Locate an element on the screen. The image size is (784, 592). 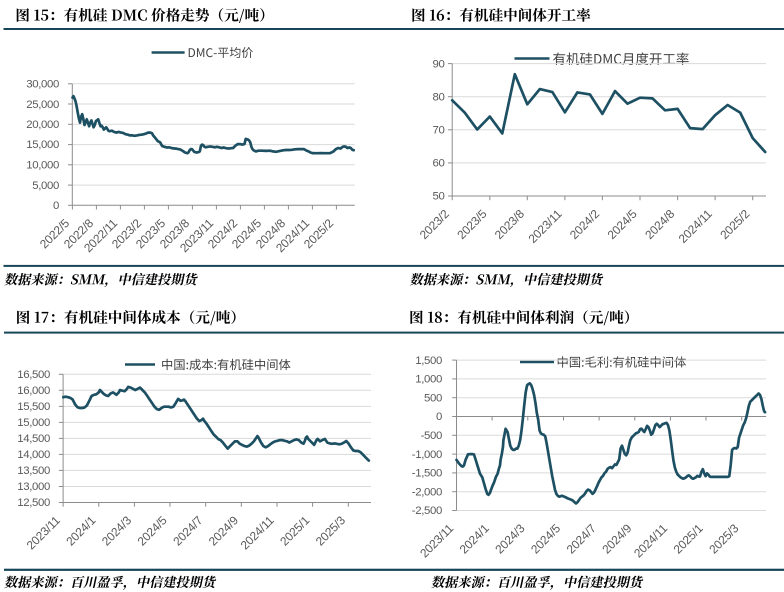
svg-text: 5,000 is located at coordinates (45, 186).